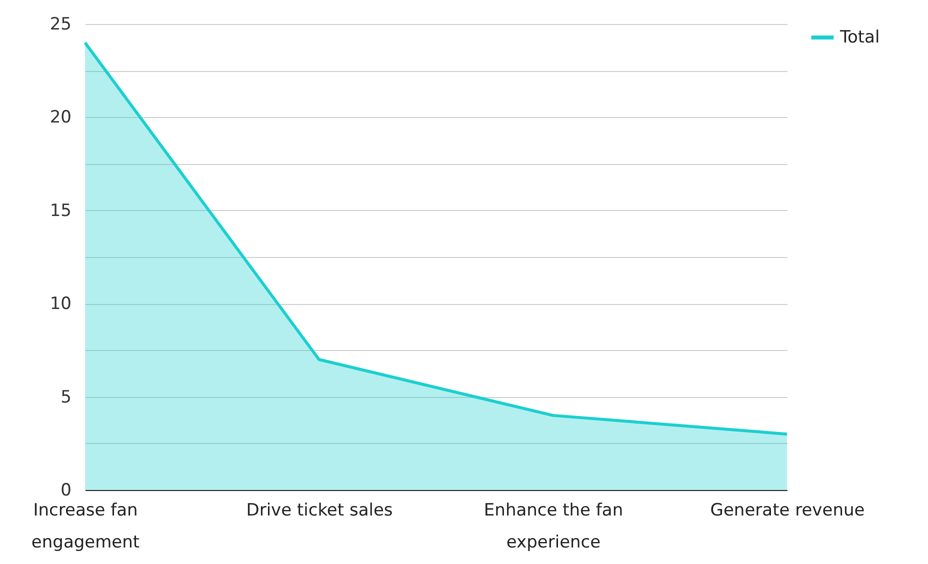  I want to click on x-tick-label: Enhance the fan experience, so click(554, 526).